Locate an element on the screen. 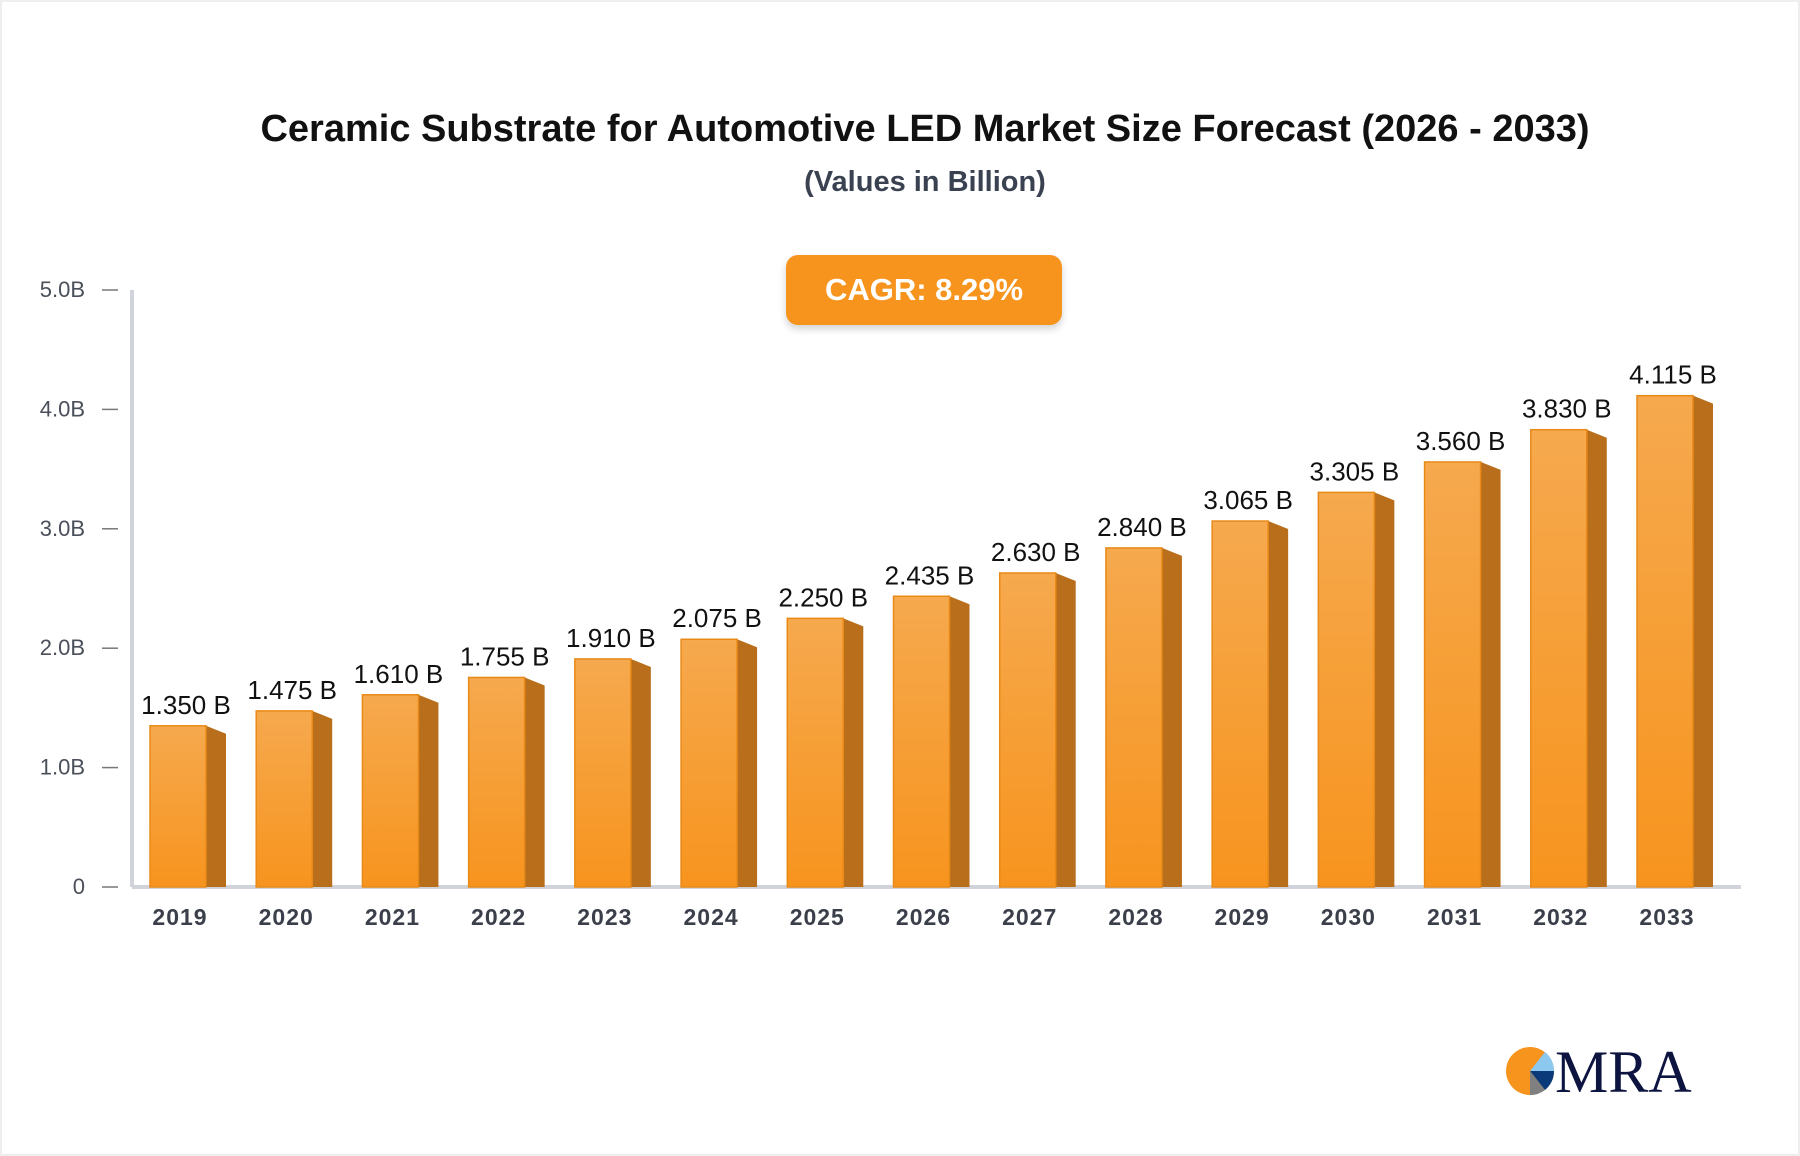 This screenshot has height=1156, width=1800. x-tick-label: 2028 is located at coordinates (1135, 917).